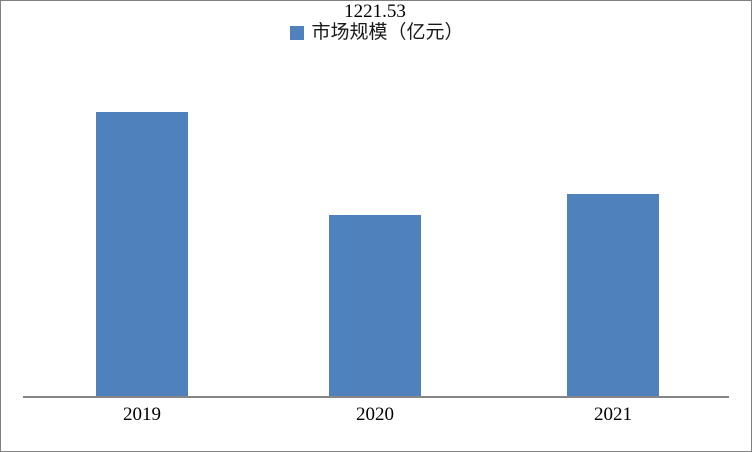 Image resolution: width=752 pixels, height=452 pixels. I want to click on bar-group-2021: 1358.78, so click(613, 295).